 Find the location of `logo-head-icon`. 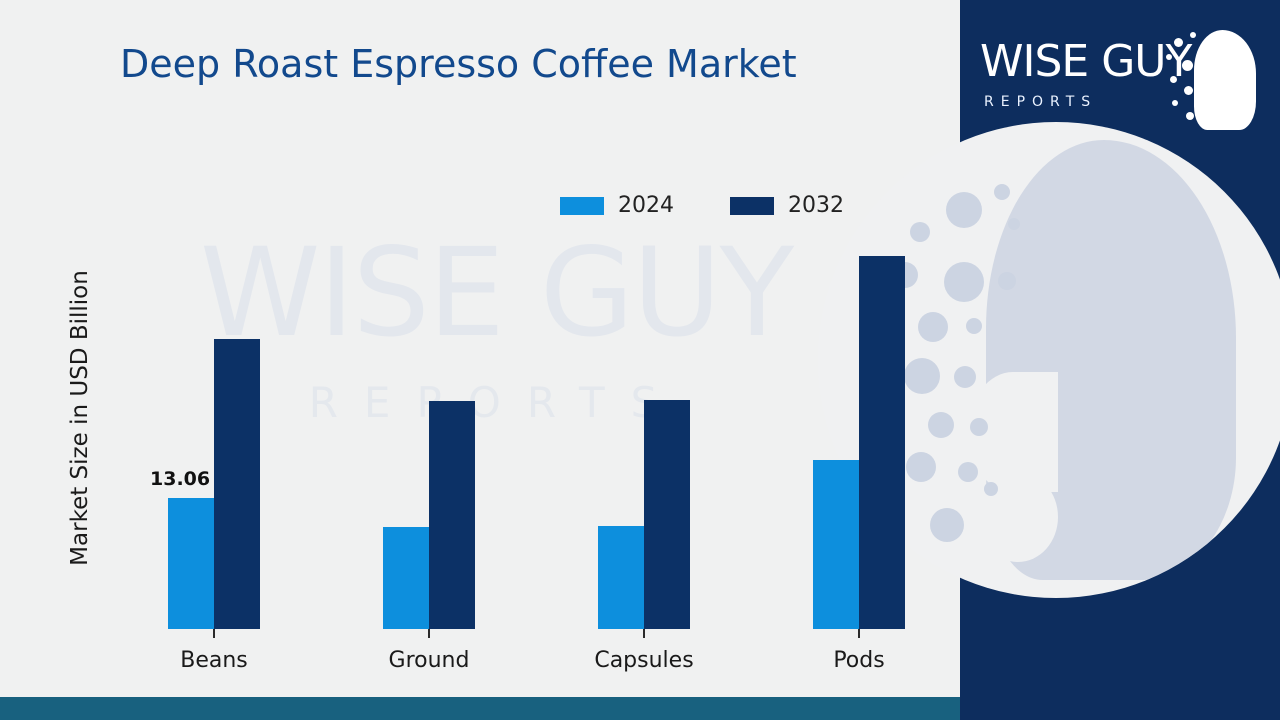

logo-head-icon is located at coordinates (1214, 80).